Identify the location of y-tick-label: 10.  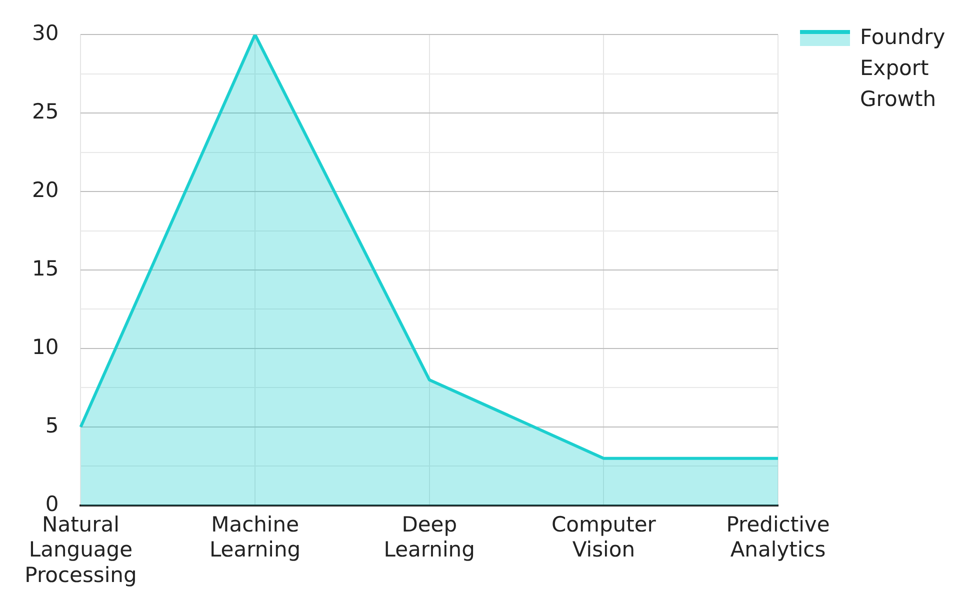
(45, 346).